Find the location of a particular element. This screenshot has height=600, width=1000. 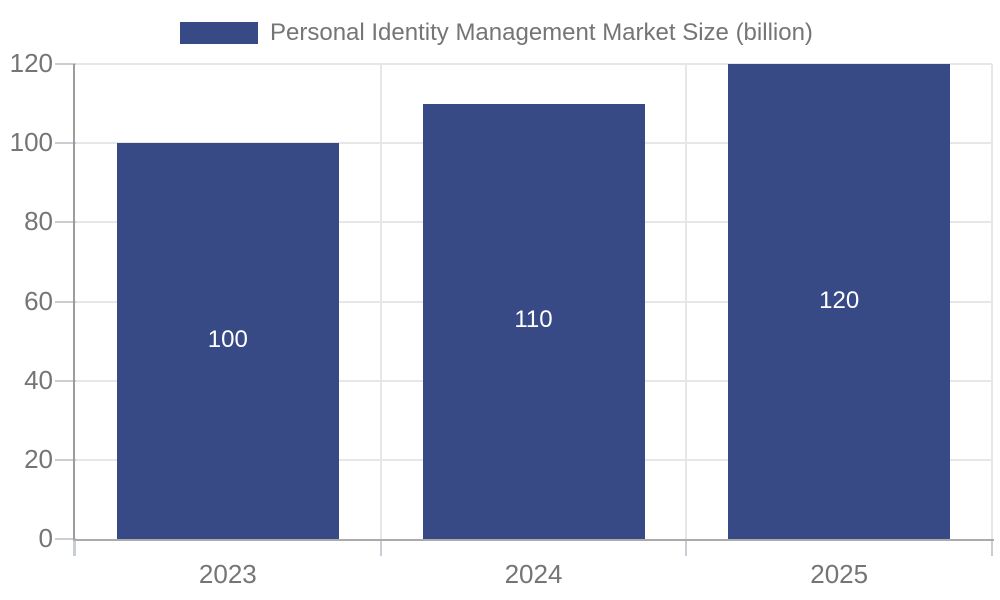

y-tick-label-100: 100 is located at coordinates (31, 142).